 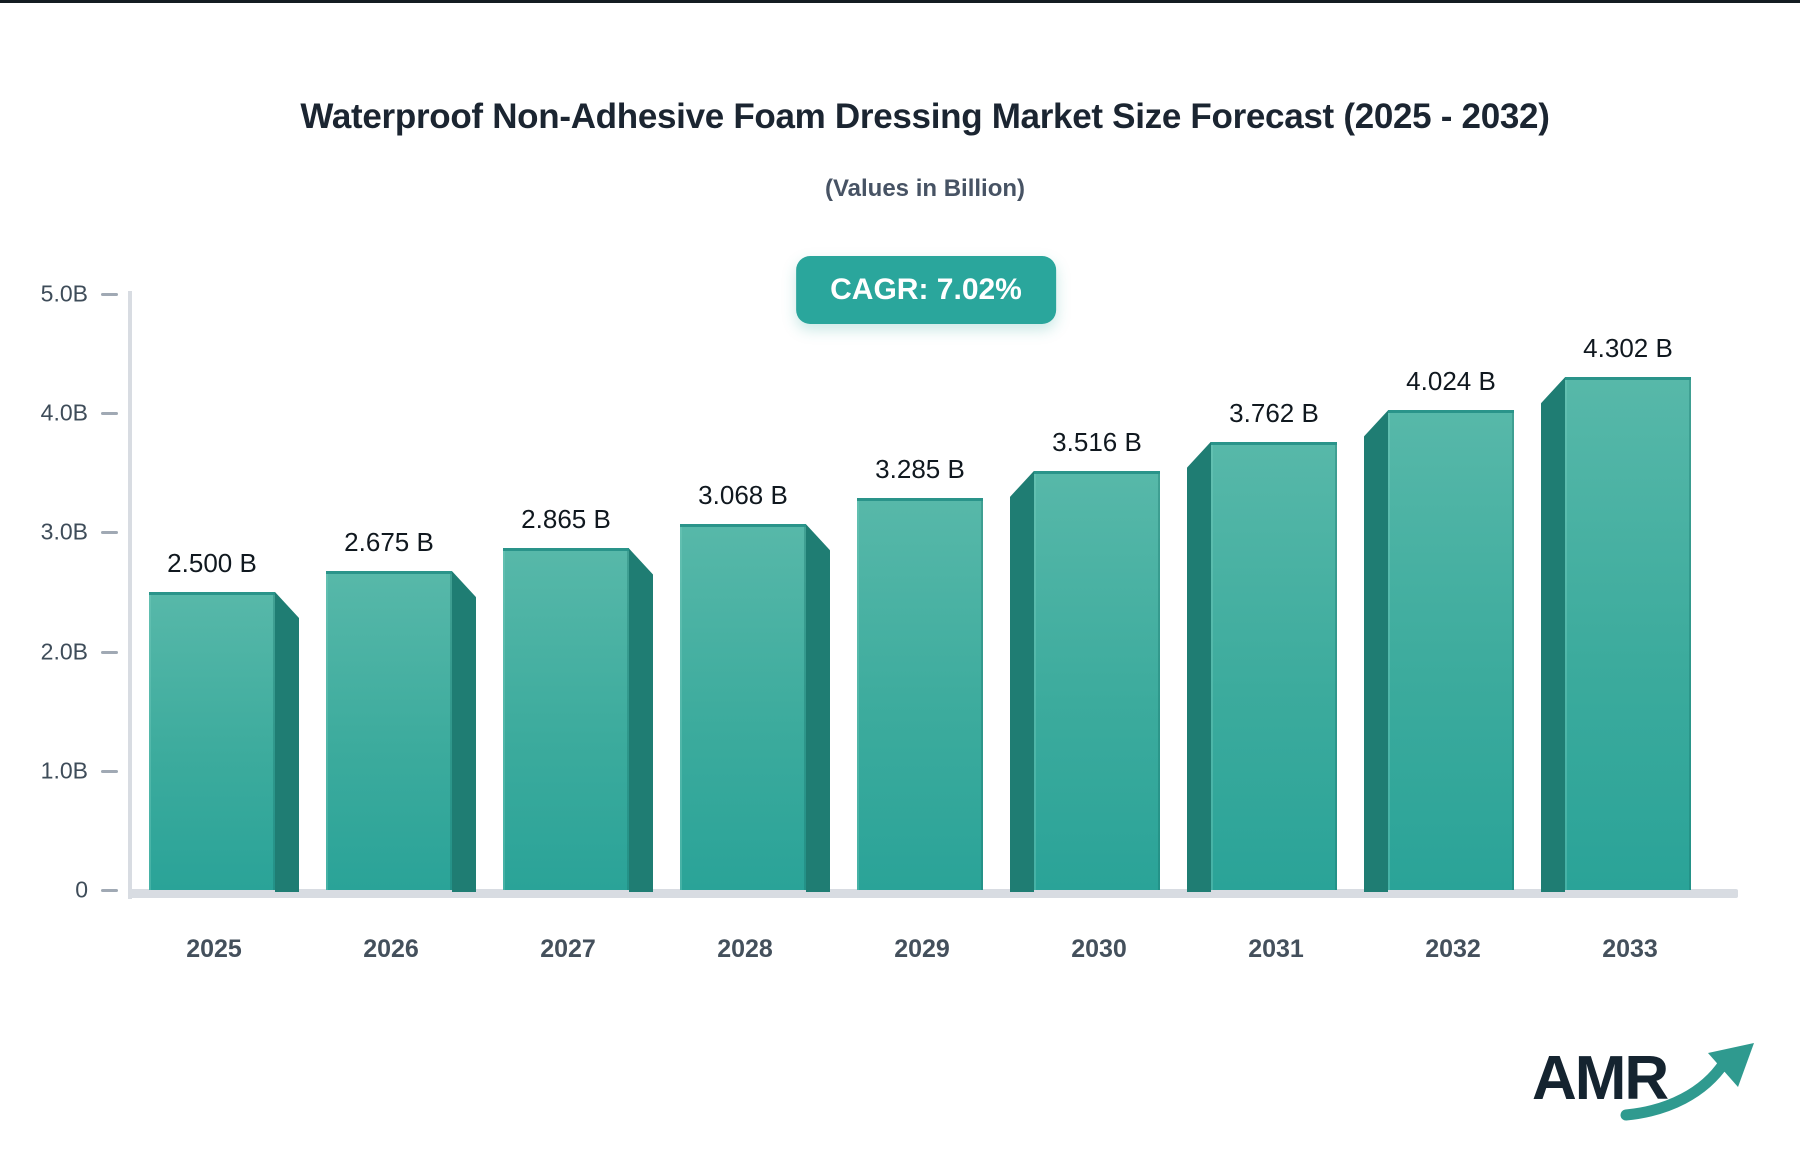 I want to click on x-axis-label: 2031, so click(x=1276, y=949).